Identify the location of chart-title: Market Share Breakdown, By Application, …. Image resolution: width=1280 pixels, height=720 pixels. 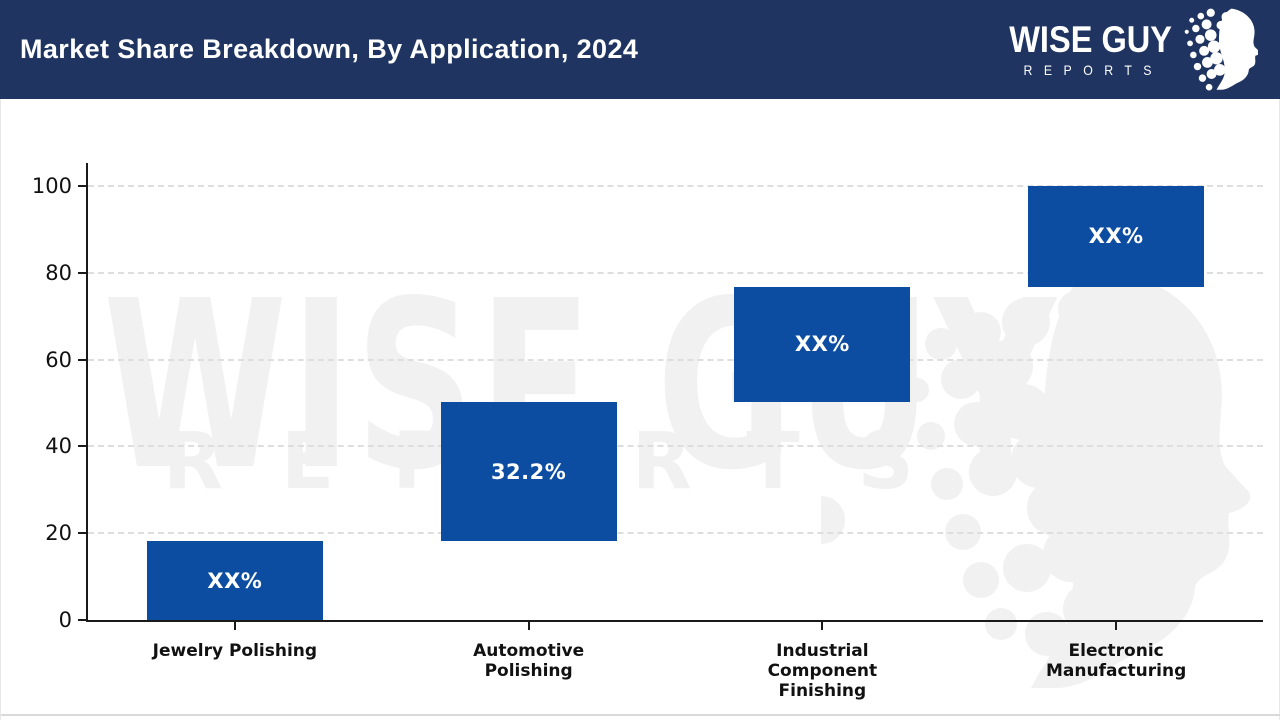
(329, 49).